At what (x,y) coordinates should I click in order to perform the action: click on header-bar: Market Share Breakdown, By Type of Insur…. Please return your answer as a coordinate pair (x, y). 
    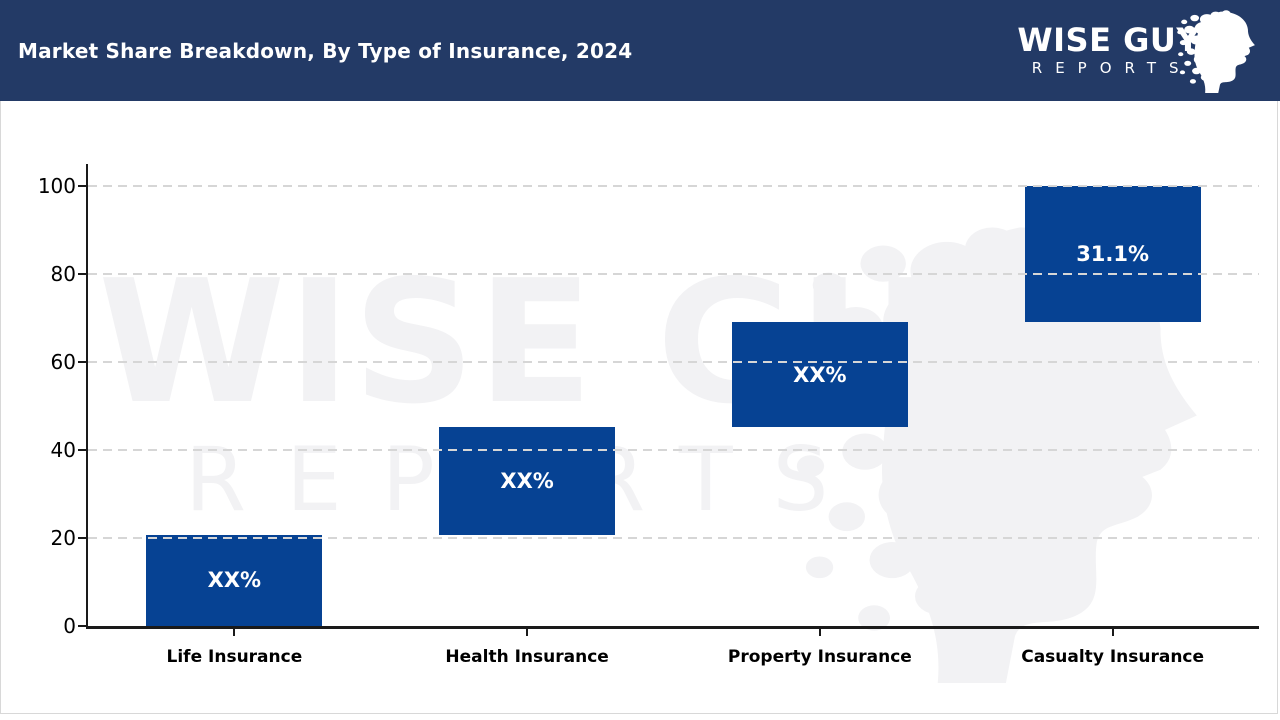
    Looking at the image, I should click on (640, 50).